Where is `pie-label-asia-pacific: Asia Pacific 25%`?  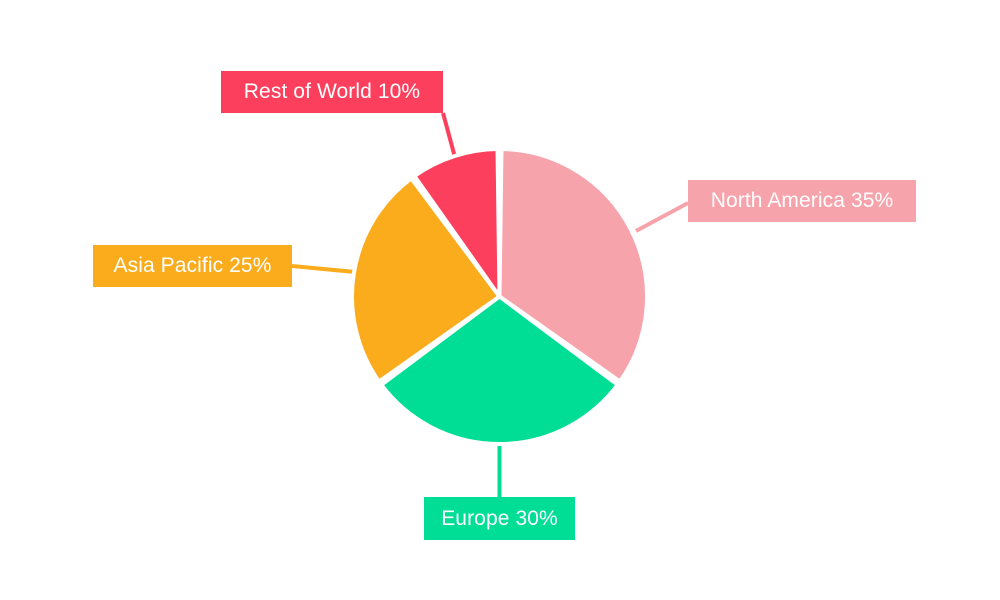
pie-label-asia-pacific: Asia Pacific 25% is located at coordinates (192, 266).